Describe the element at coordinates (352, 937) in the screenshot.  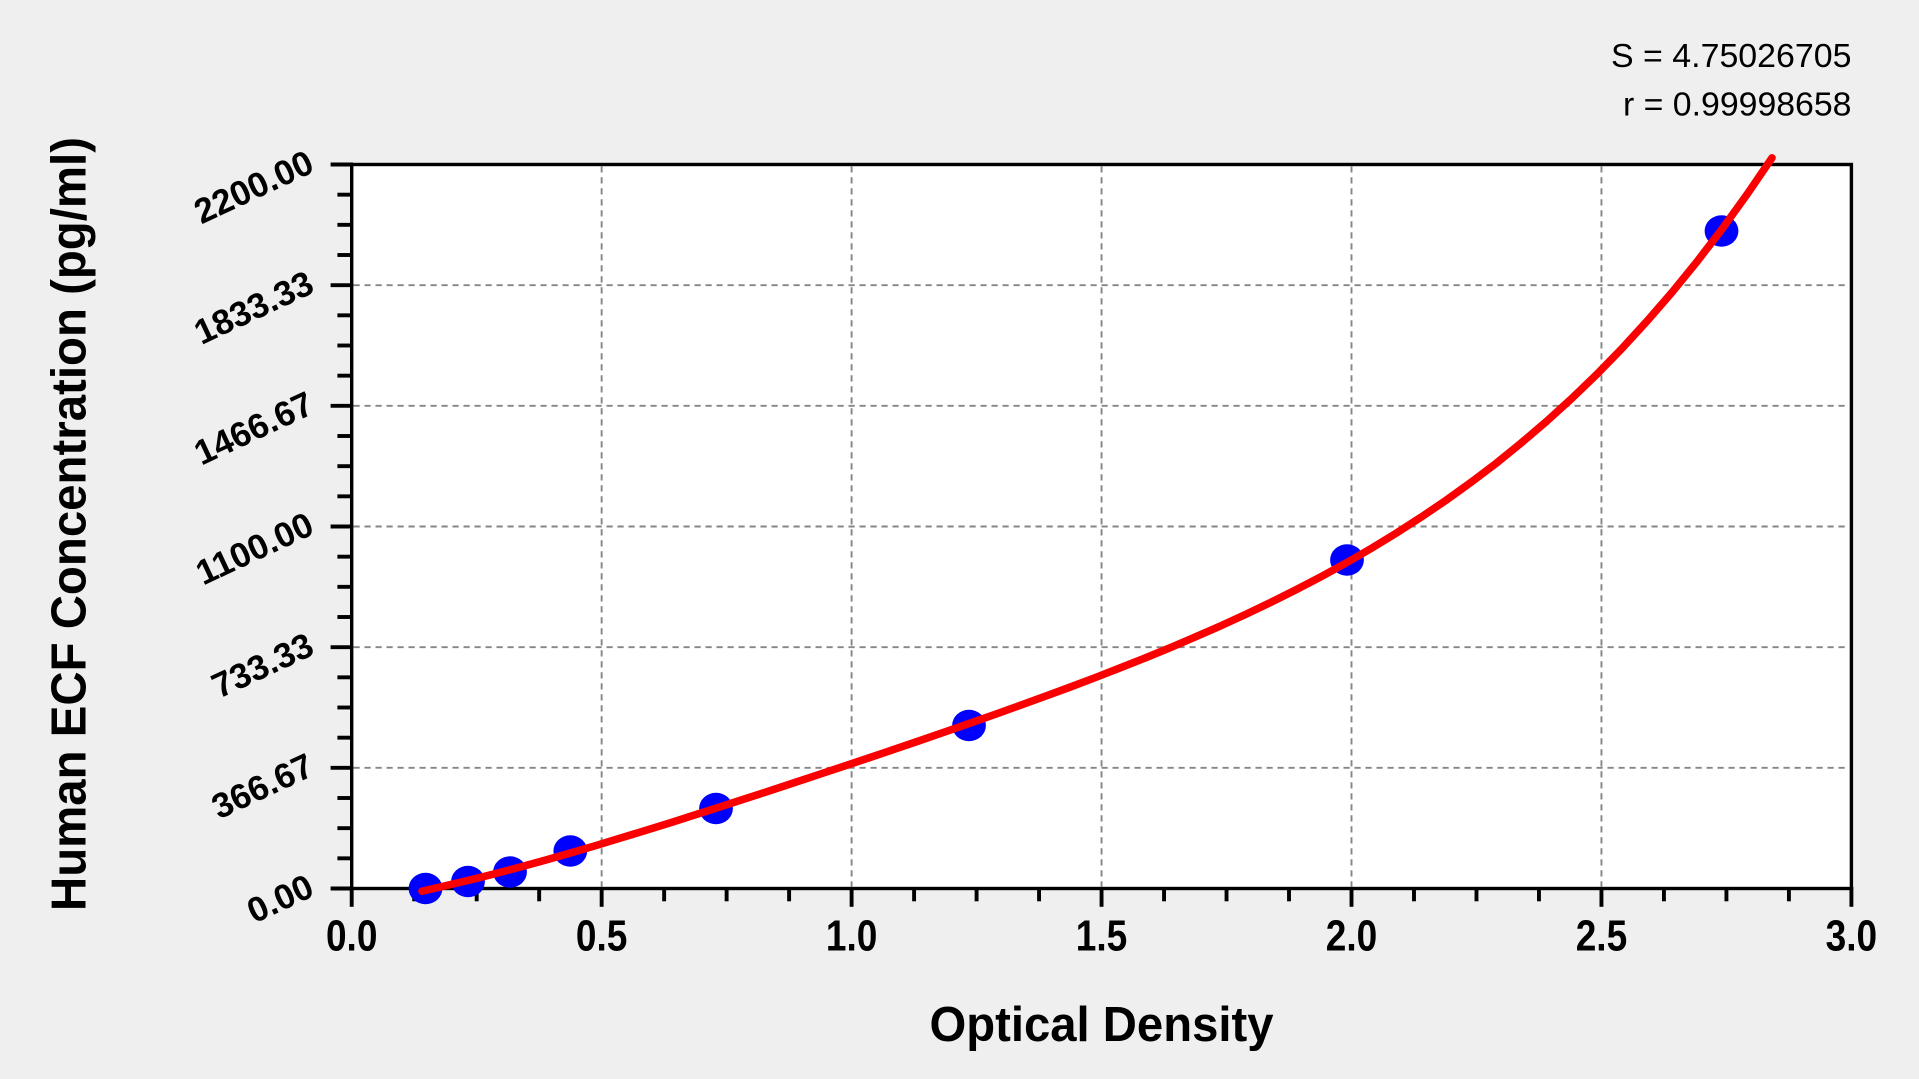
I see `svg-text: 0.0` at that location.